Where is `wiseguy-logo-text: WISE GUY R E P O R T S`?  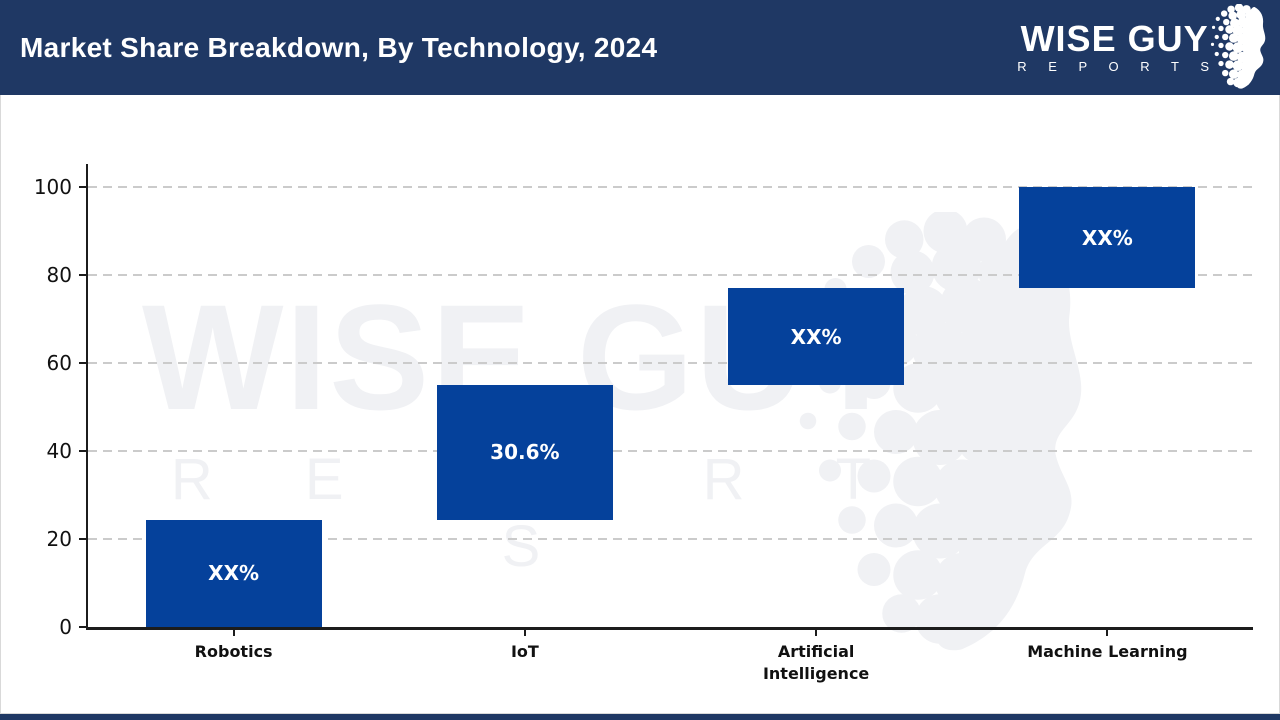 wiseguy-logo-text: WISE GUY R E P O R T S is located at coordinates (1114, 47).